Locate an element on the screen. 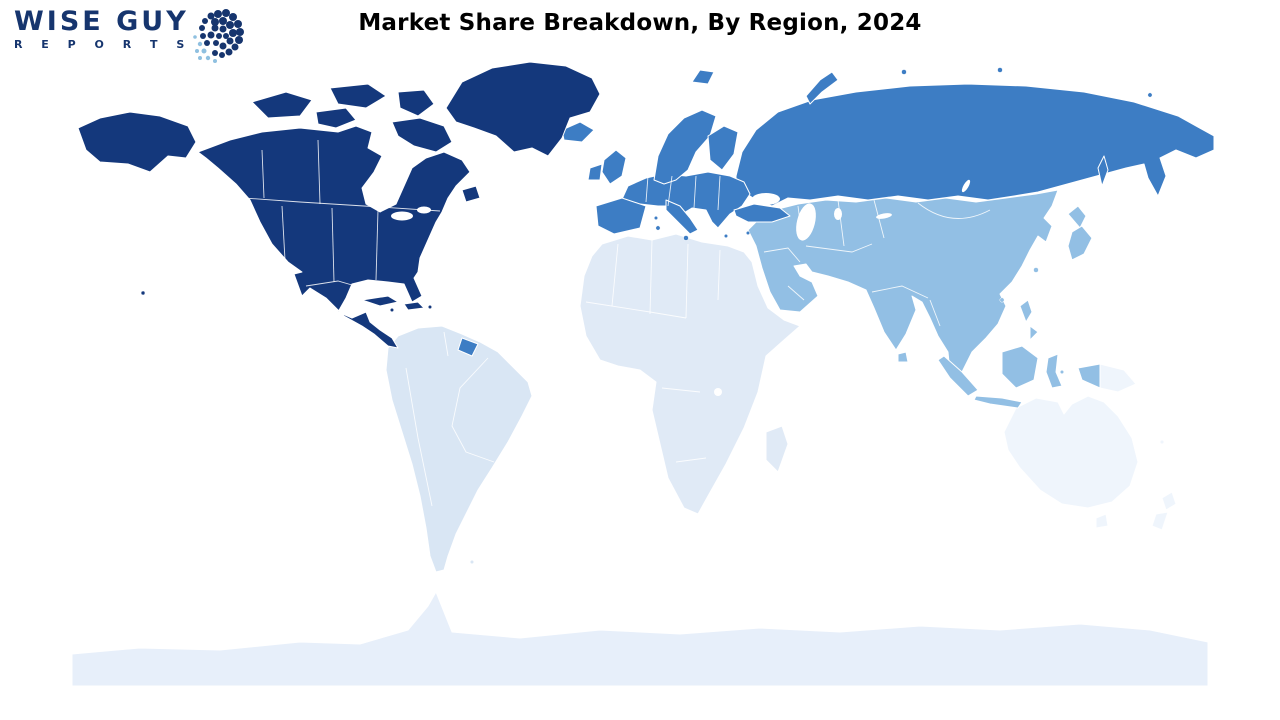 The image size is (1280, 720). south-america-mainland is located at coordinates (459, 449).